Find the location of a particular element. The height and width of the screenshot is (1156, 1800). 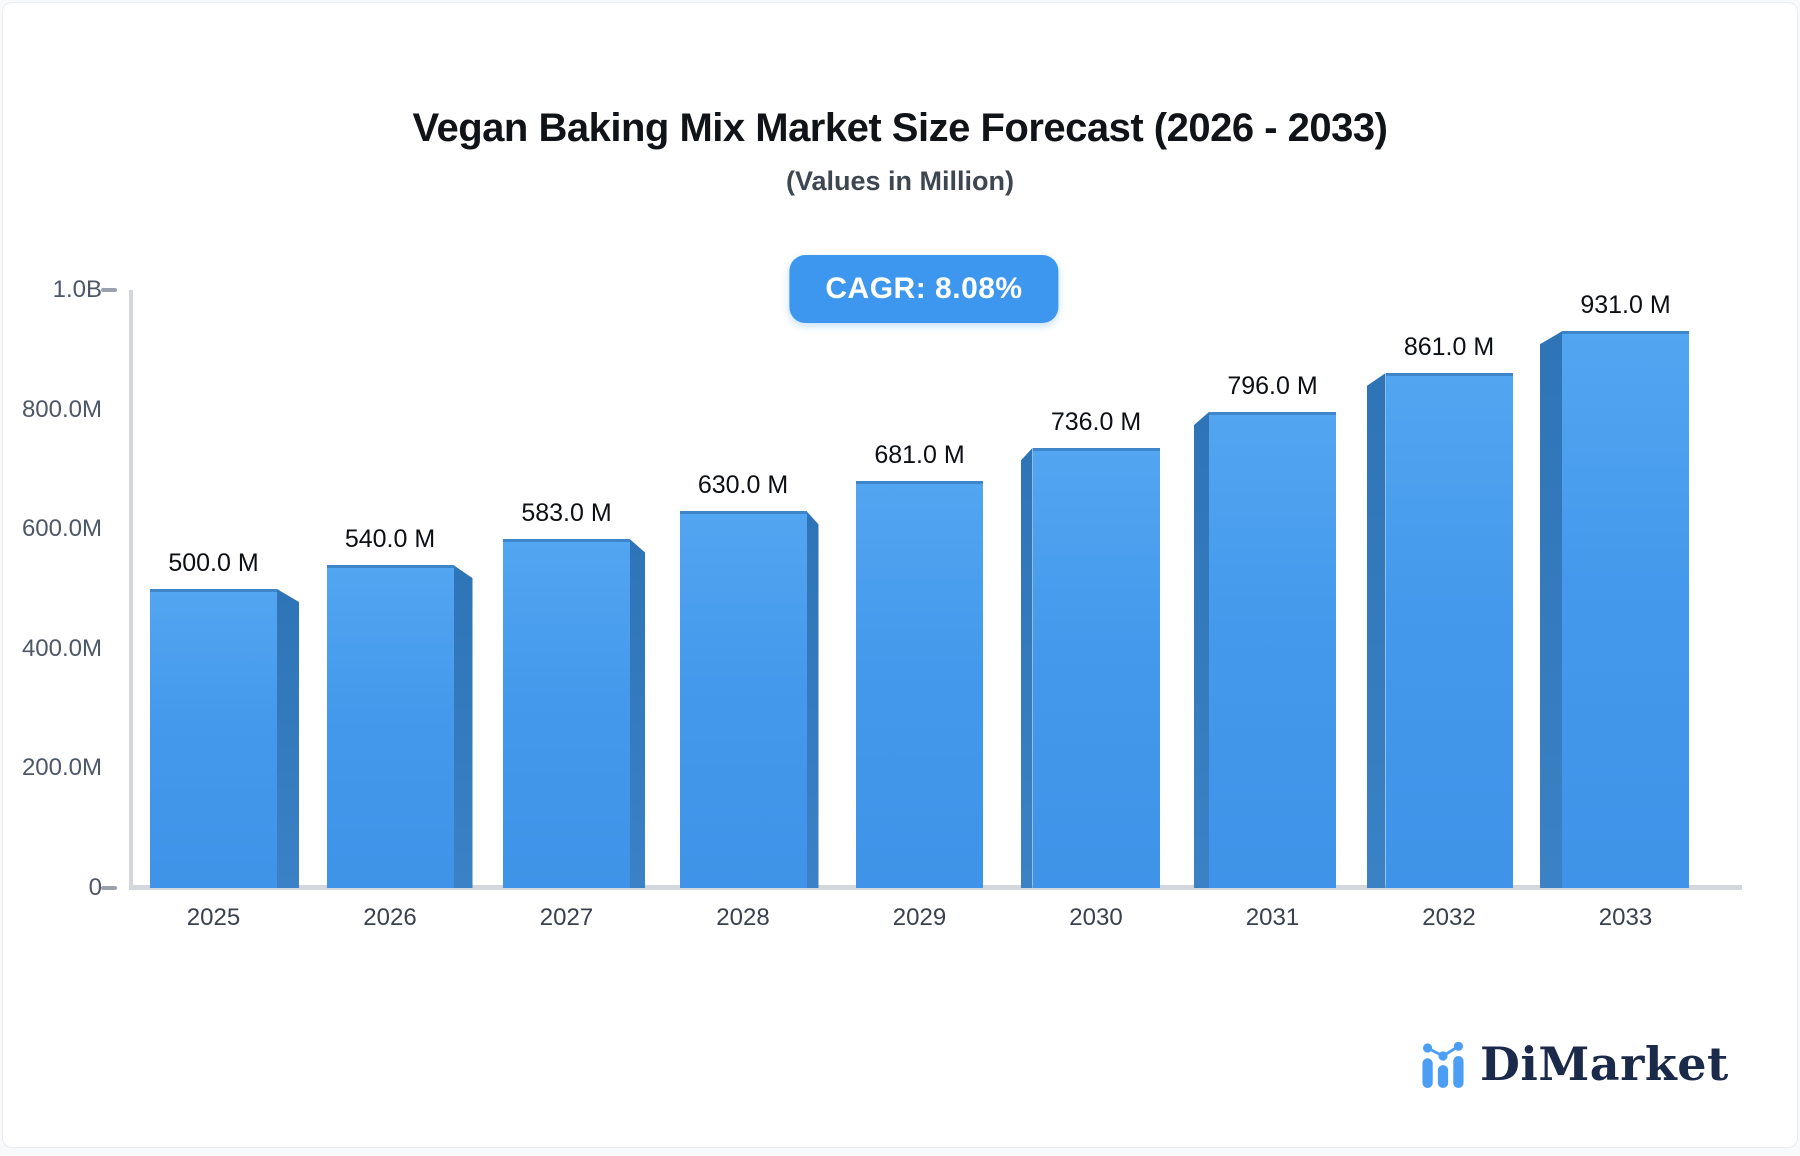

x-axis-tick-label: 2031 is located at coordinates (1272, 917).